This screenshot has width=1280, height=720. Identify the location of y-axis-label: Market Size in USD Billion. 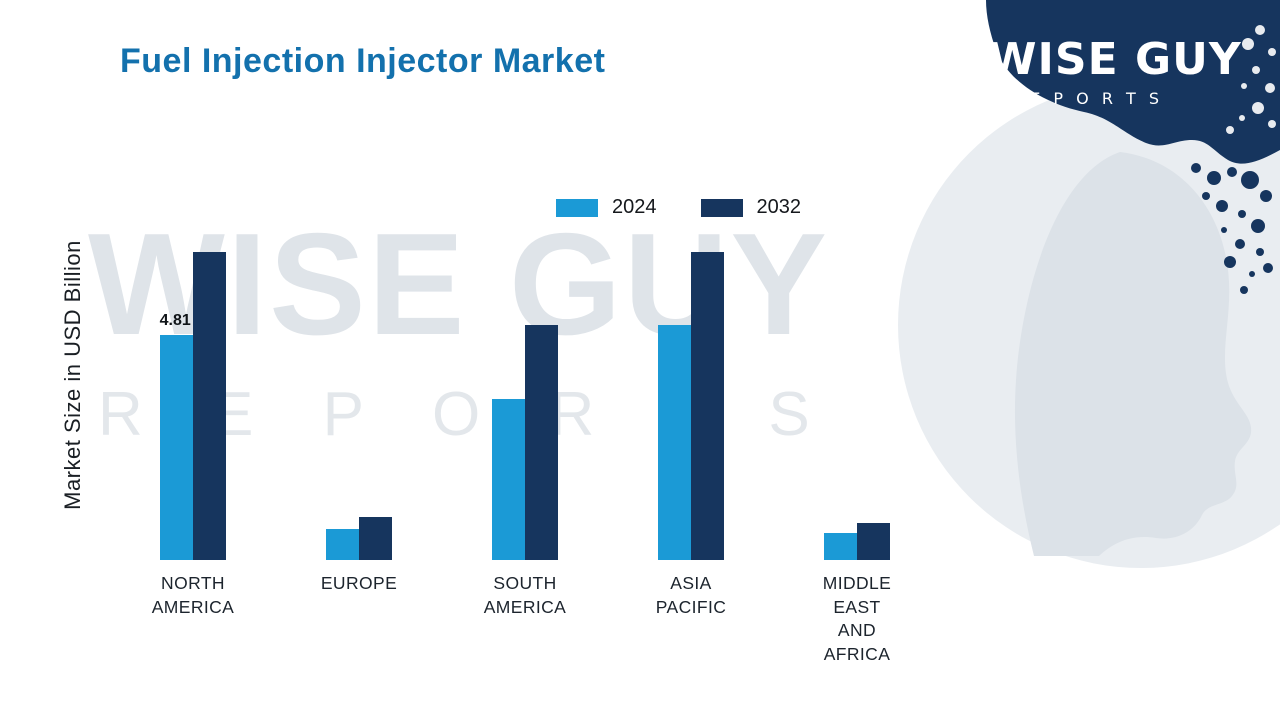
(72, 375).